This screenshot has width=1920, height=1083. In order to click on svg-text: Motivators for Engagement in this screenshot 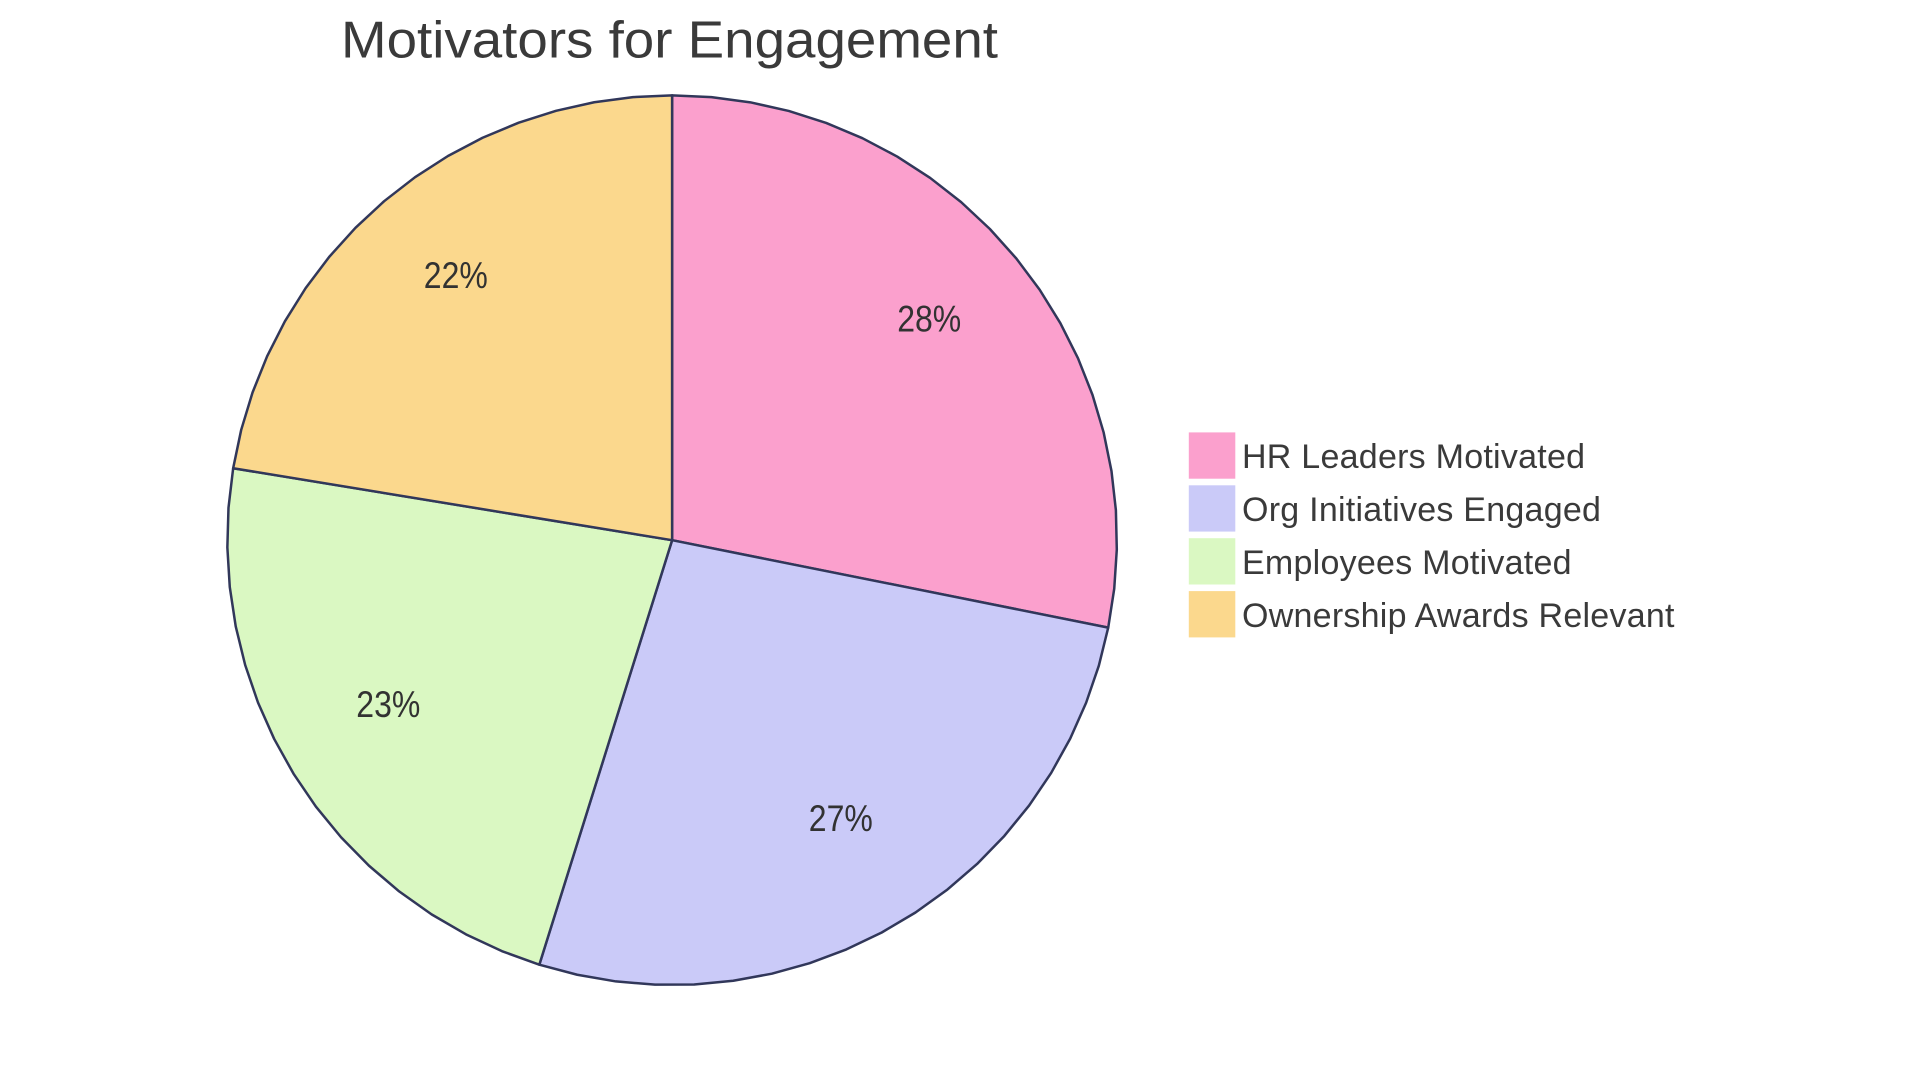, I will do `click(670, 41)`.